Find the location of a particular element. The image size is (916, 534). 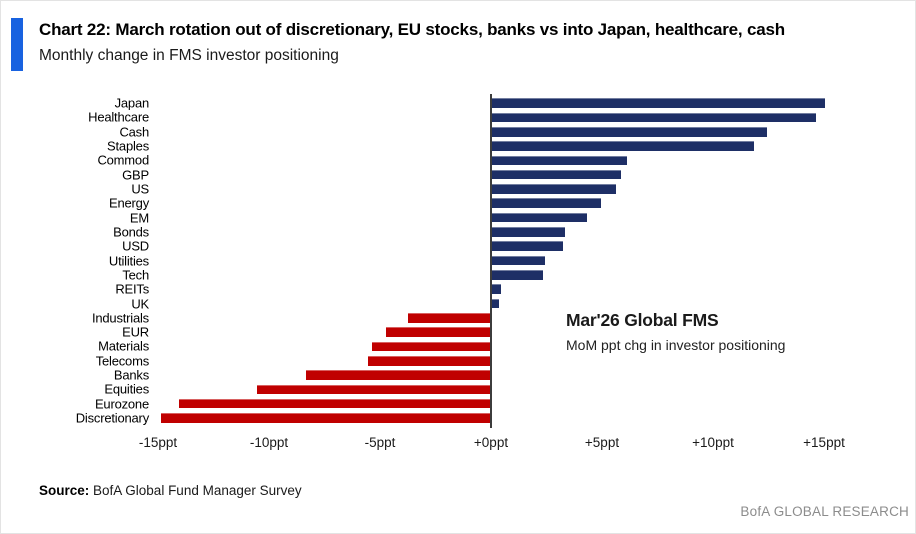

x-tick-label: -15ppt is located at coordinates (158, 443).